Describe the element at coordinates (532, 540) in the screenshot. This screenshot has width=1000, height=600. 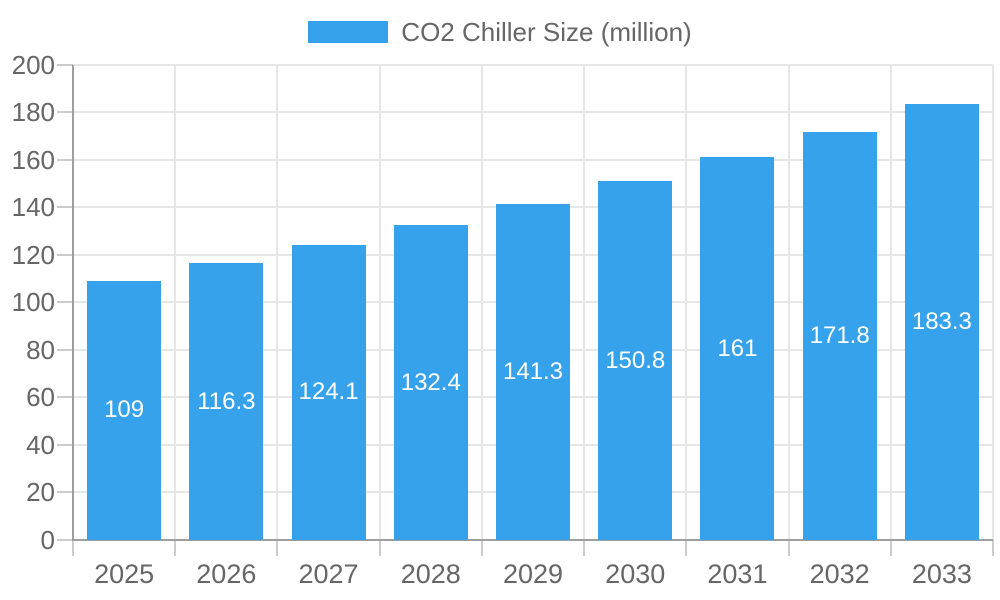
I see `x-axis-line` at that location.